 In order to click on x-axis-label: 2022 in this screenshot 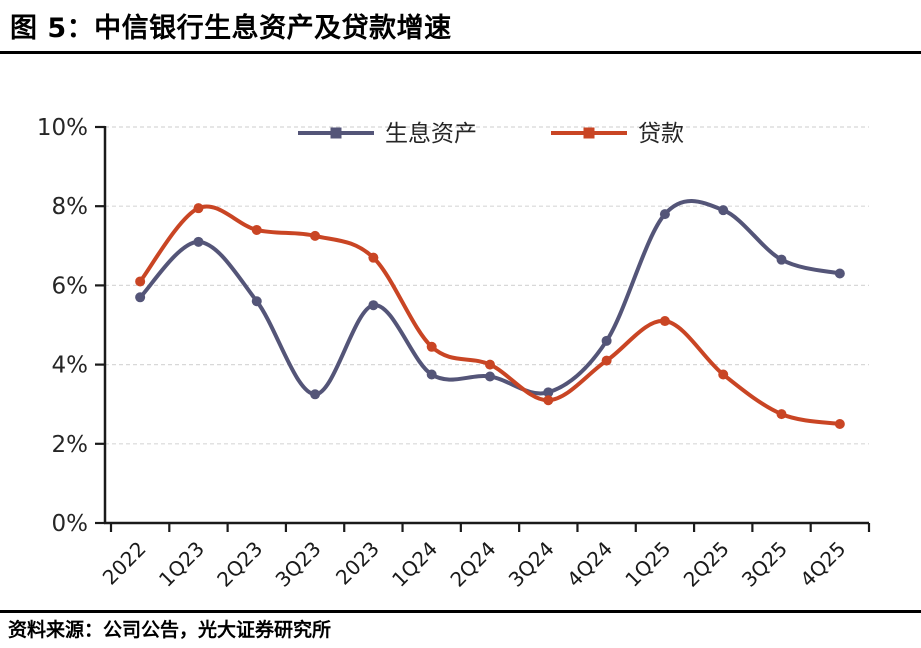, I will do `click(124, 563)`.